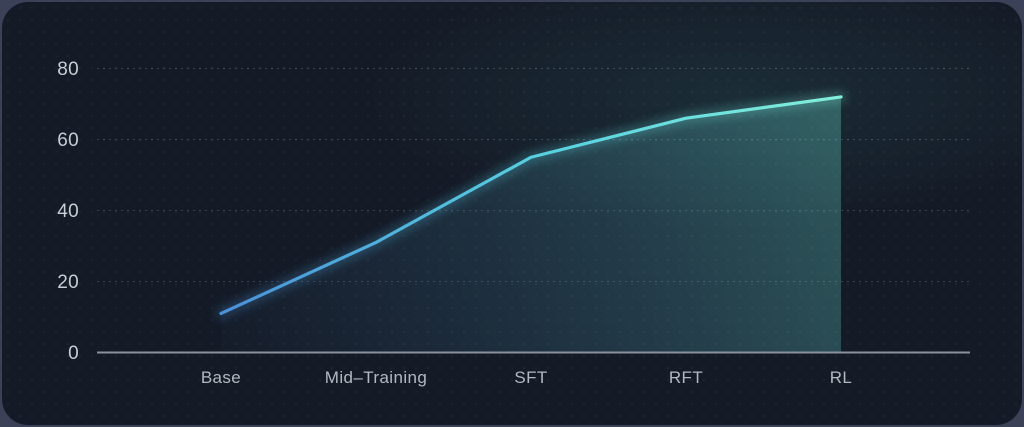 This screenshot has width=1024, height=427. What do you see at coordinates (68, 282) in the screenshot?
I see `y-tick-label-20: 20` at bounding box center [68, 282].